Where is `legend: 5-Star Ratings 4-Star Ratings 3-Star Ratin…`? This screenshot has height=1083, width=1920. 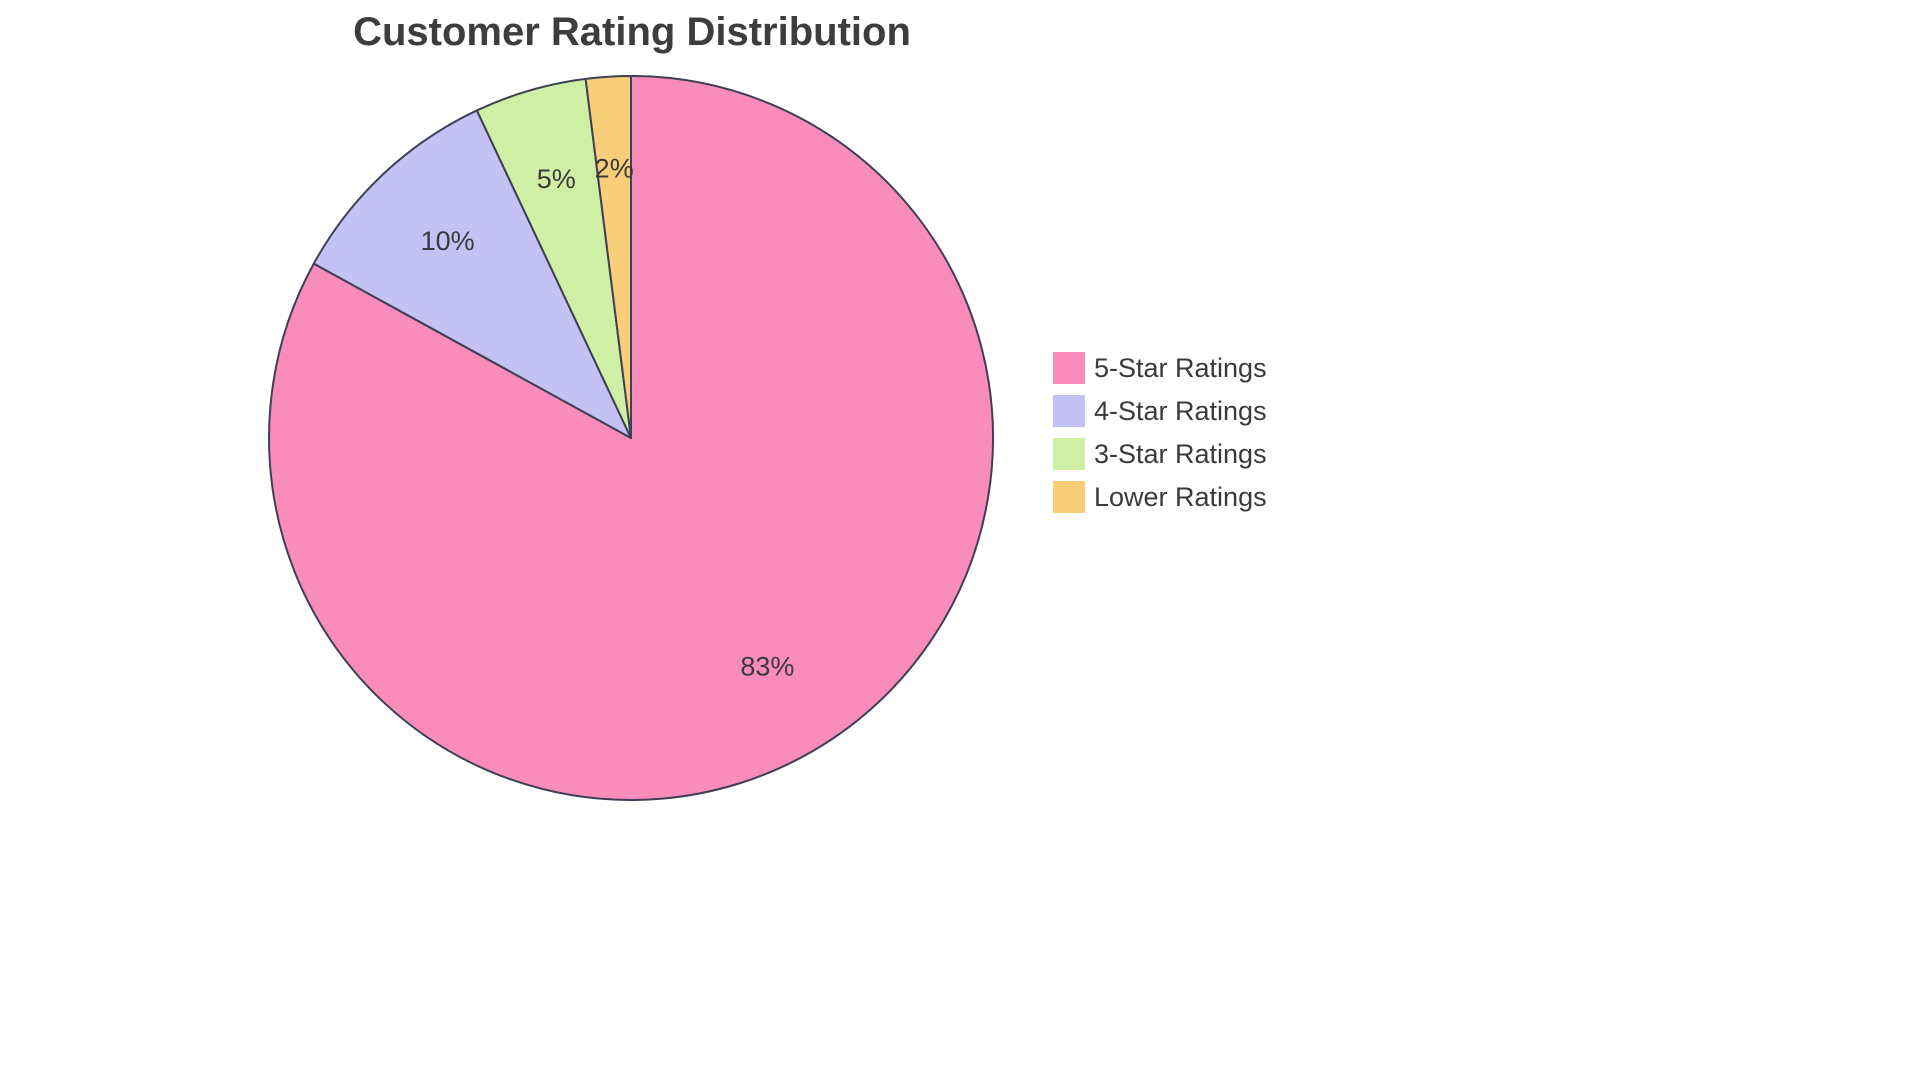
legend: 5-Star Ratings 4-Star Ratings 3-Star Ratin… is located at coordinates (1160, 438).